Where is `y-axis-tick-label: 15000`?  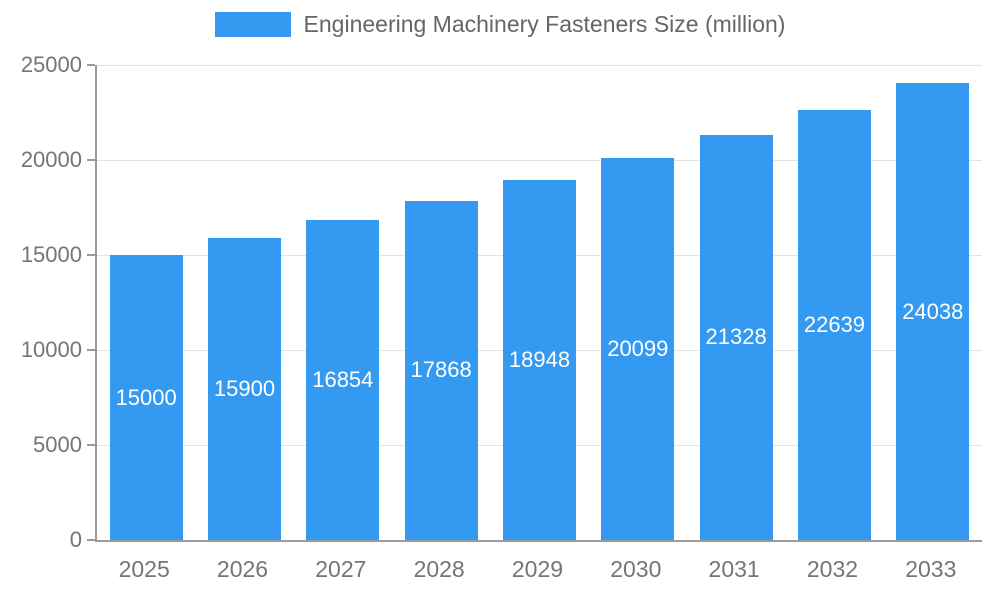
y-axis-tick-label: 15000 is located at coordinates (51, 254).